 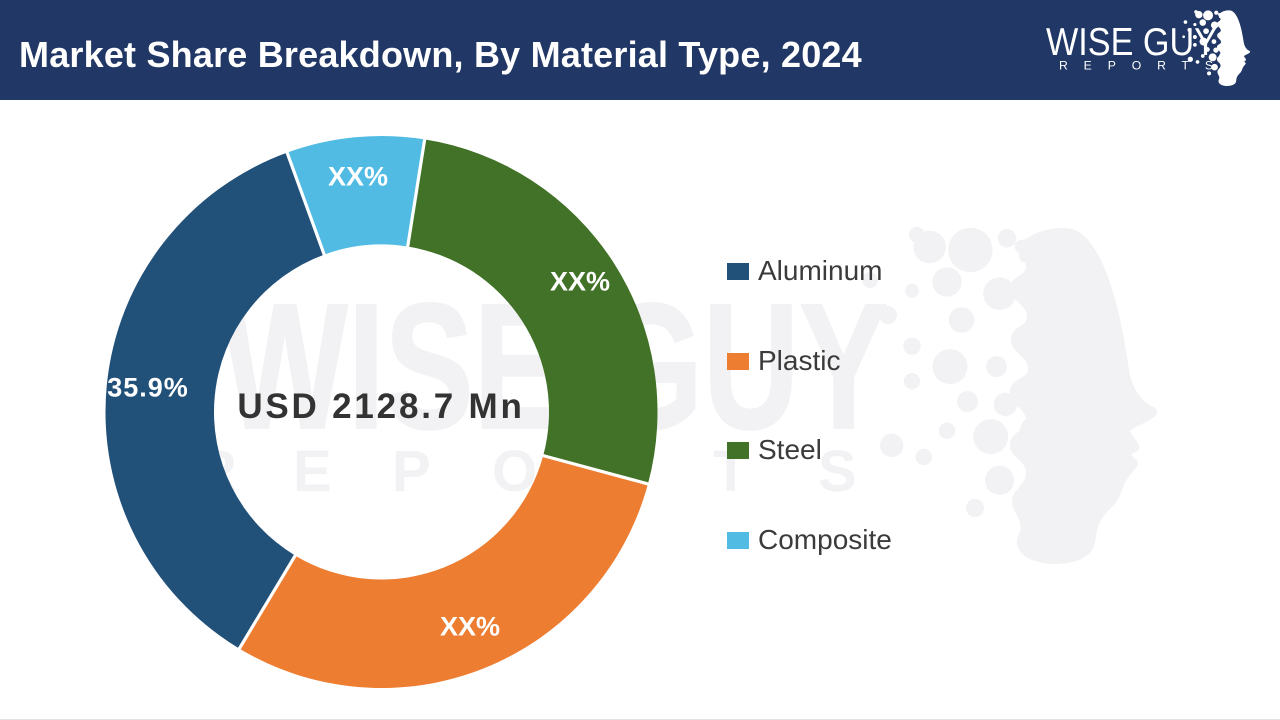 What do you see at coordinates (411, 471) in the screenshot?
I see `svg-text: P` at bounding box center [411, 471].